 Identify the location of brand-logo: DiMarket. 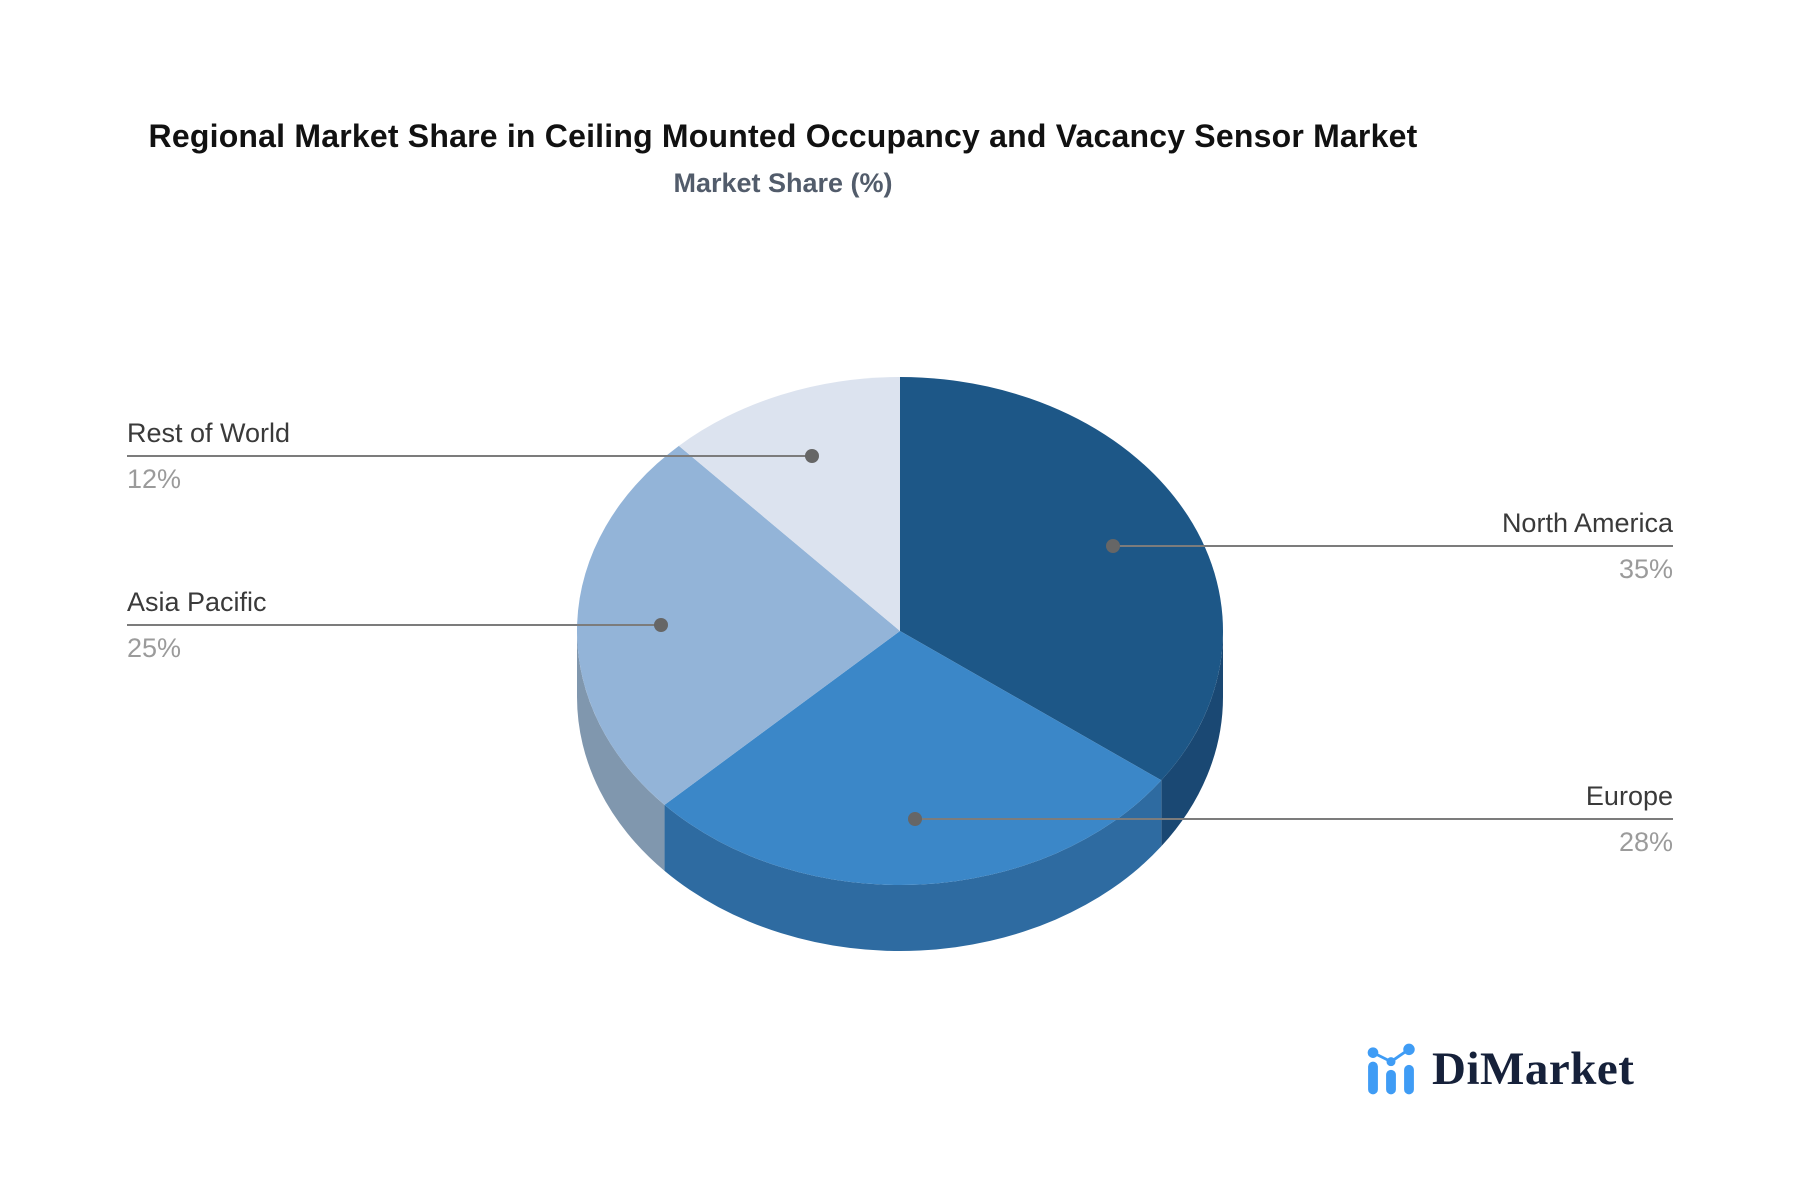
(1498, 1069).